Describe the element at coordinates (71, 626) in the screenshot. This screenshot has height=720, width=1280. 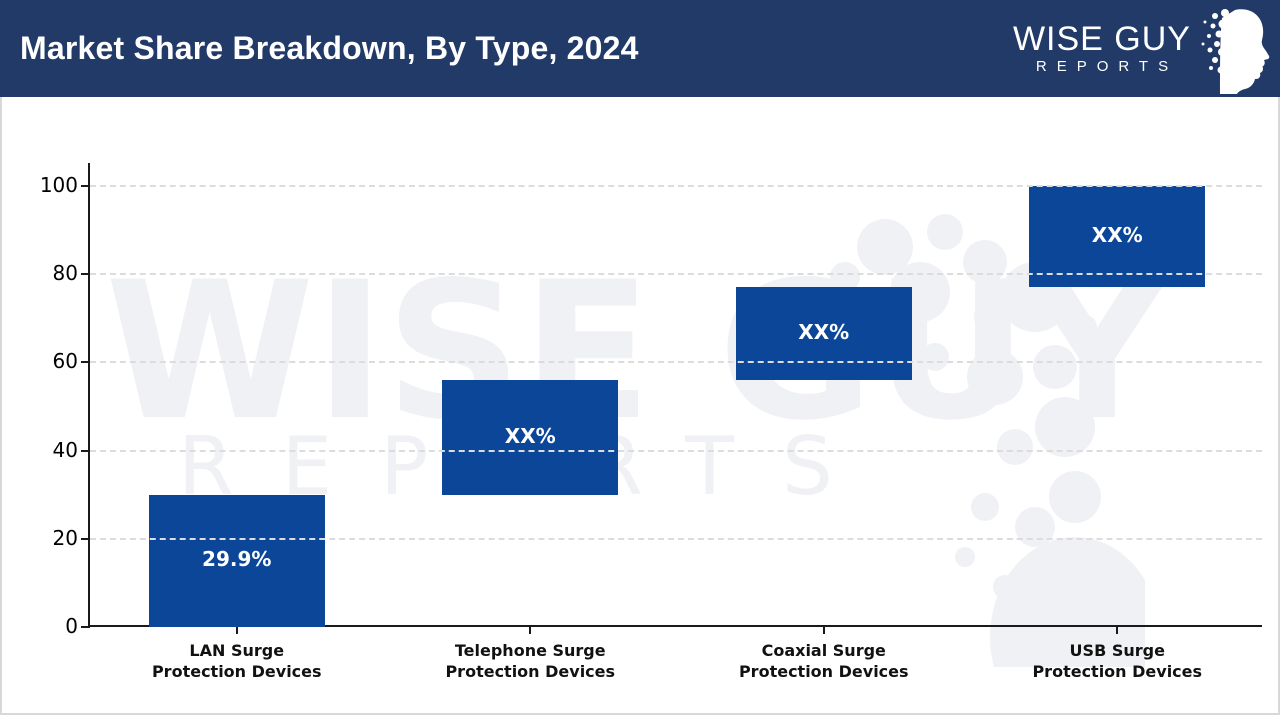
I see `y-tick-label: 0` at that location.